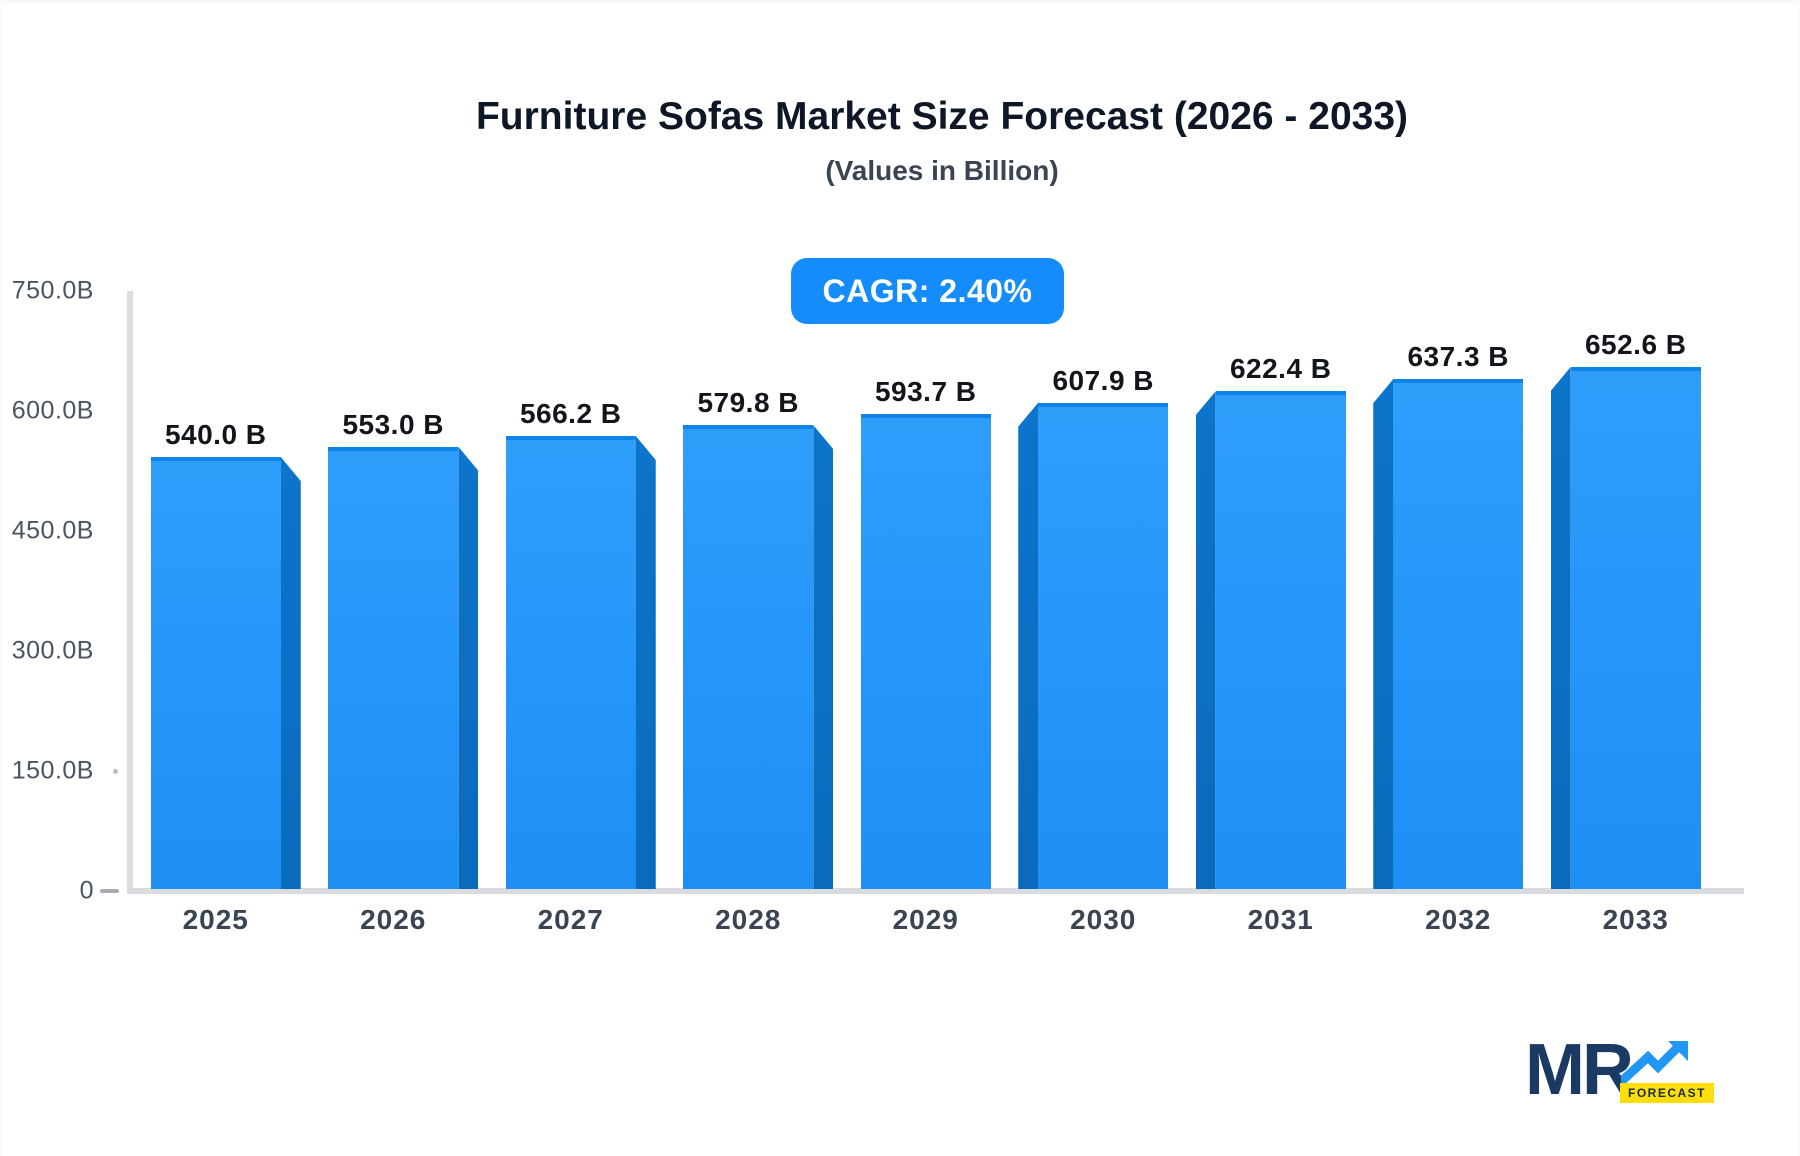  I want to click on y-tick-label: 150.0B, so click(52, 770).